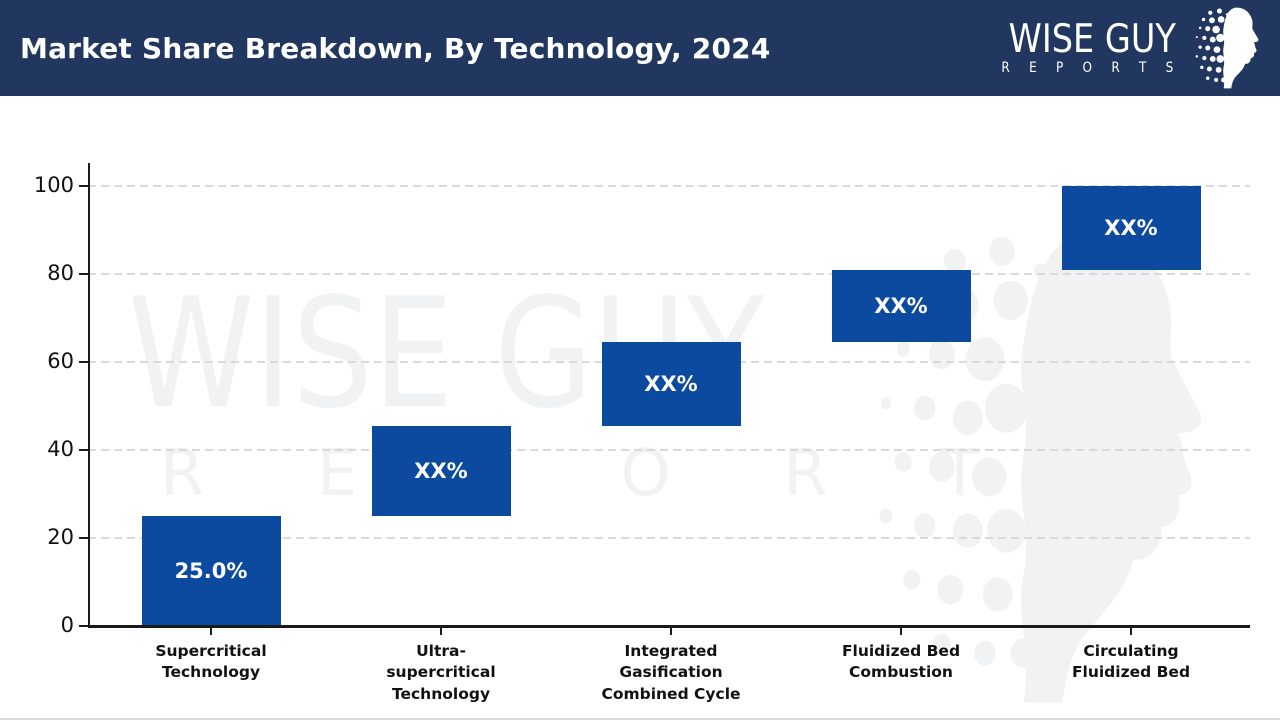 The width and height of the screenshot is (1280, 720). Describe the element at coordinates (441, 672) in the screenshot. I see `x-axis-category-label: Ultra- supercritical Technology` at that location.